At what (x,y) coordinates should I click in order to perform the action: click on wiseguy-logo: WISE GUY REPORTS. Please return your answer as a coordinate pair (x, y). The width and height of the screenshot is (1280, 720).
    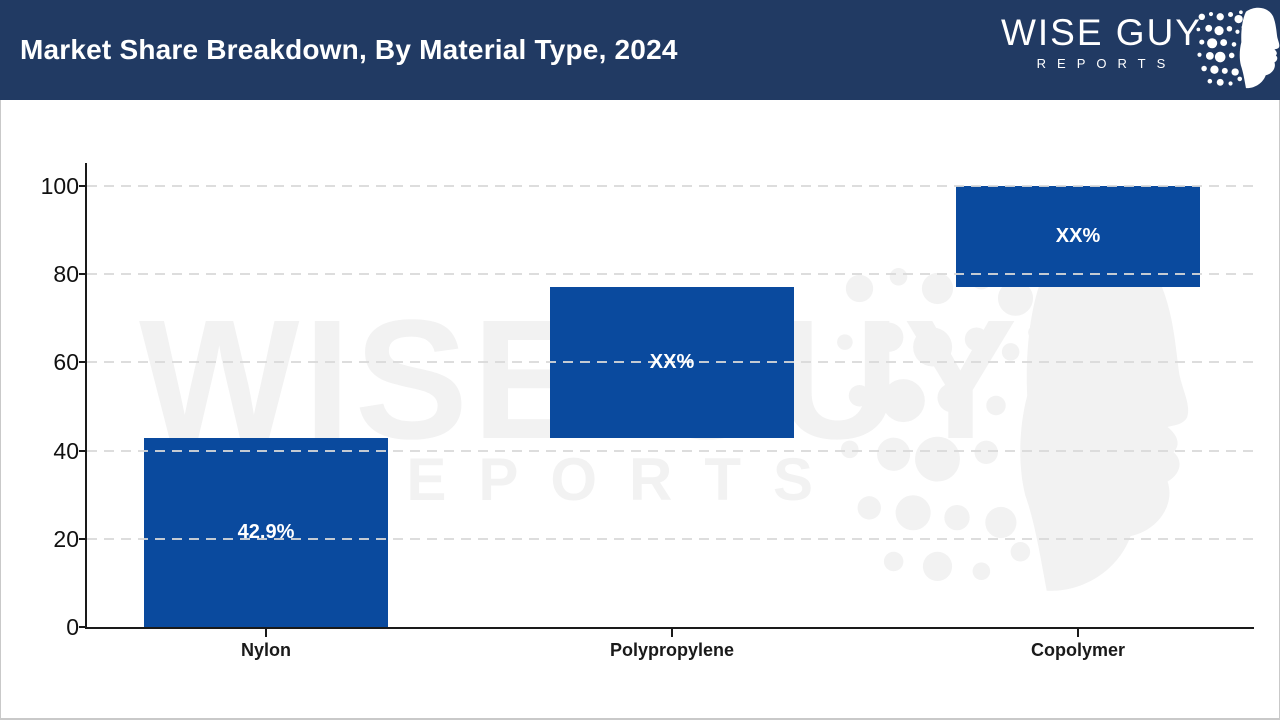
    Looking at the image, I should click on (1101, 42).